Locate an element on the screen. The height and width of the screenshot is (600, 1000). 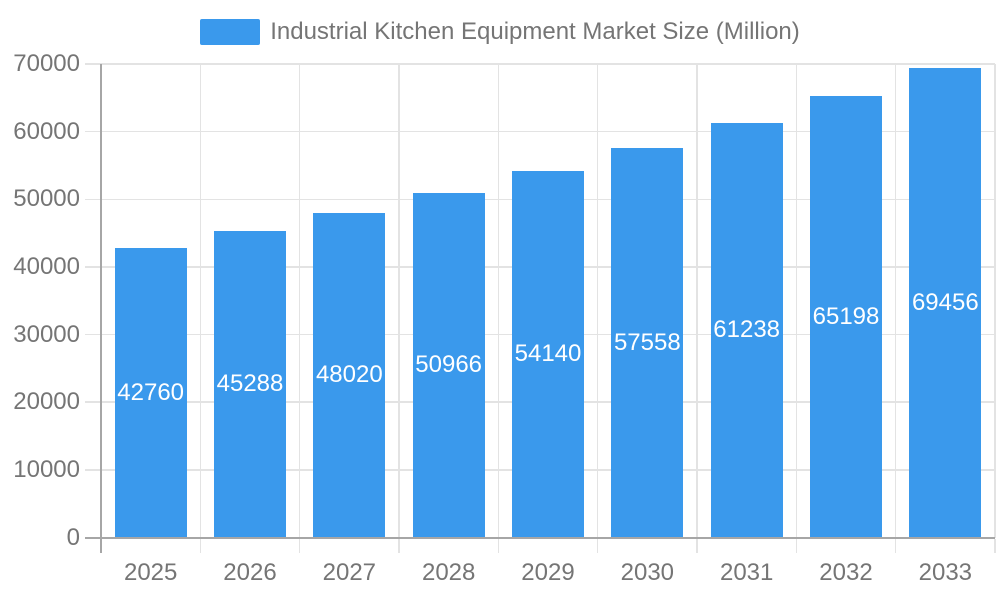
bar: 65198 is located at coordinates (846, 317).